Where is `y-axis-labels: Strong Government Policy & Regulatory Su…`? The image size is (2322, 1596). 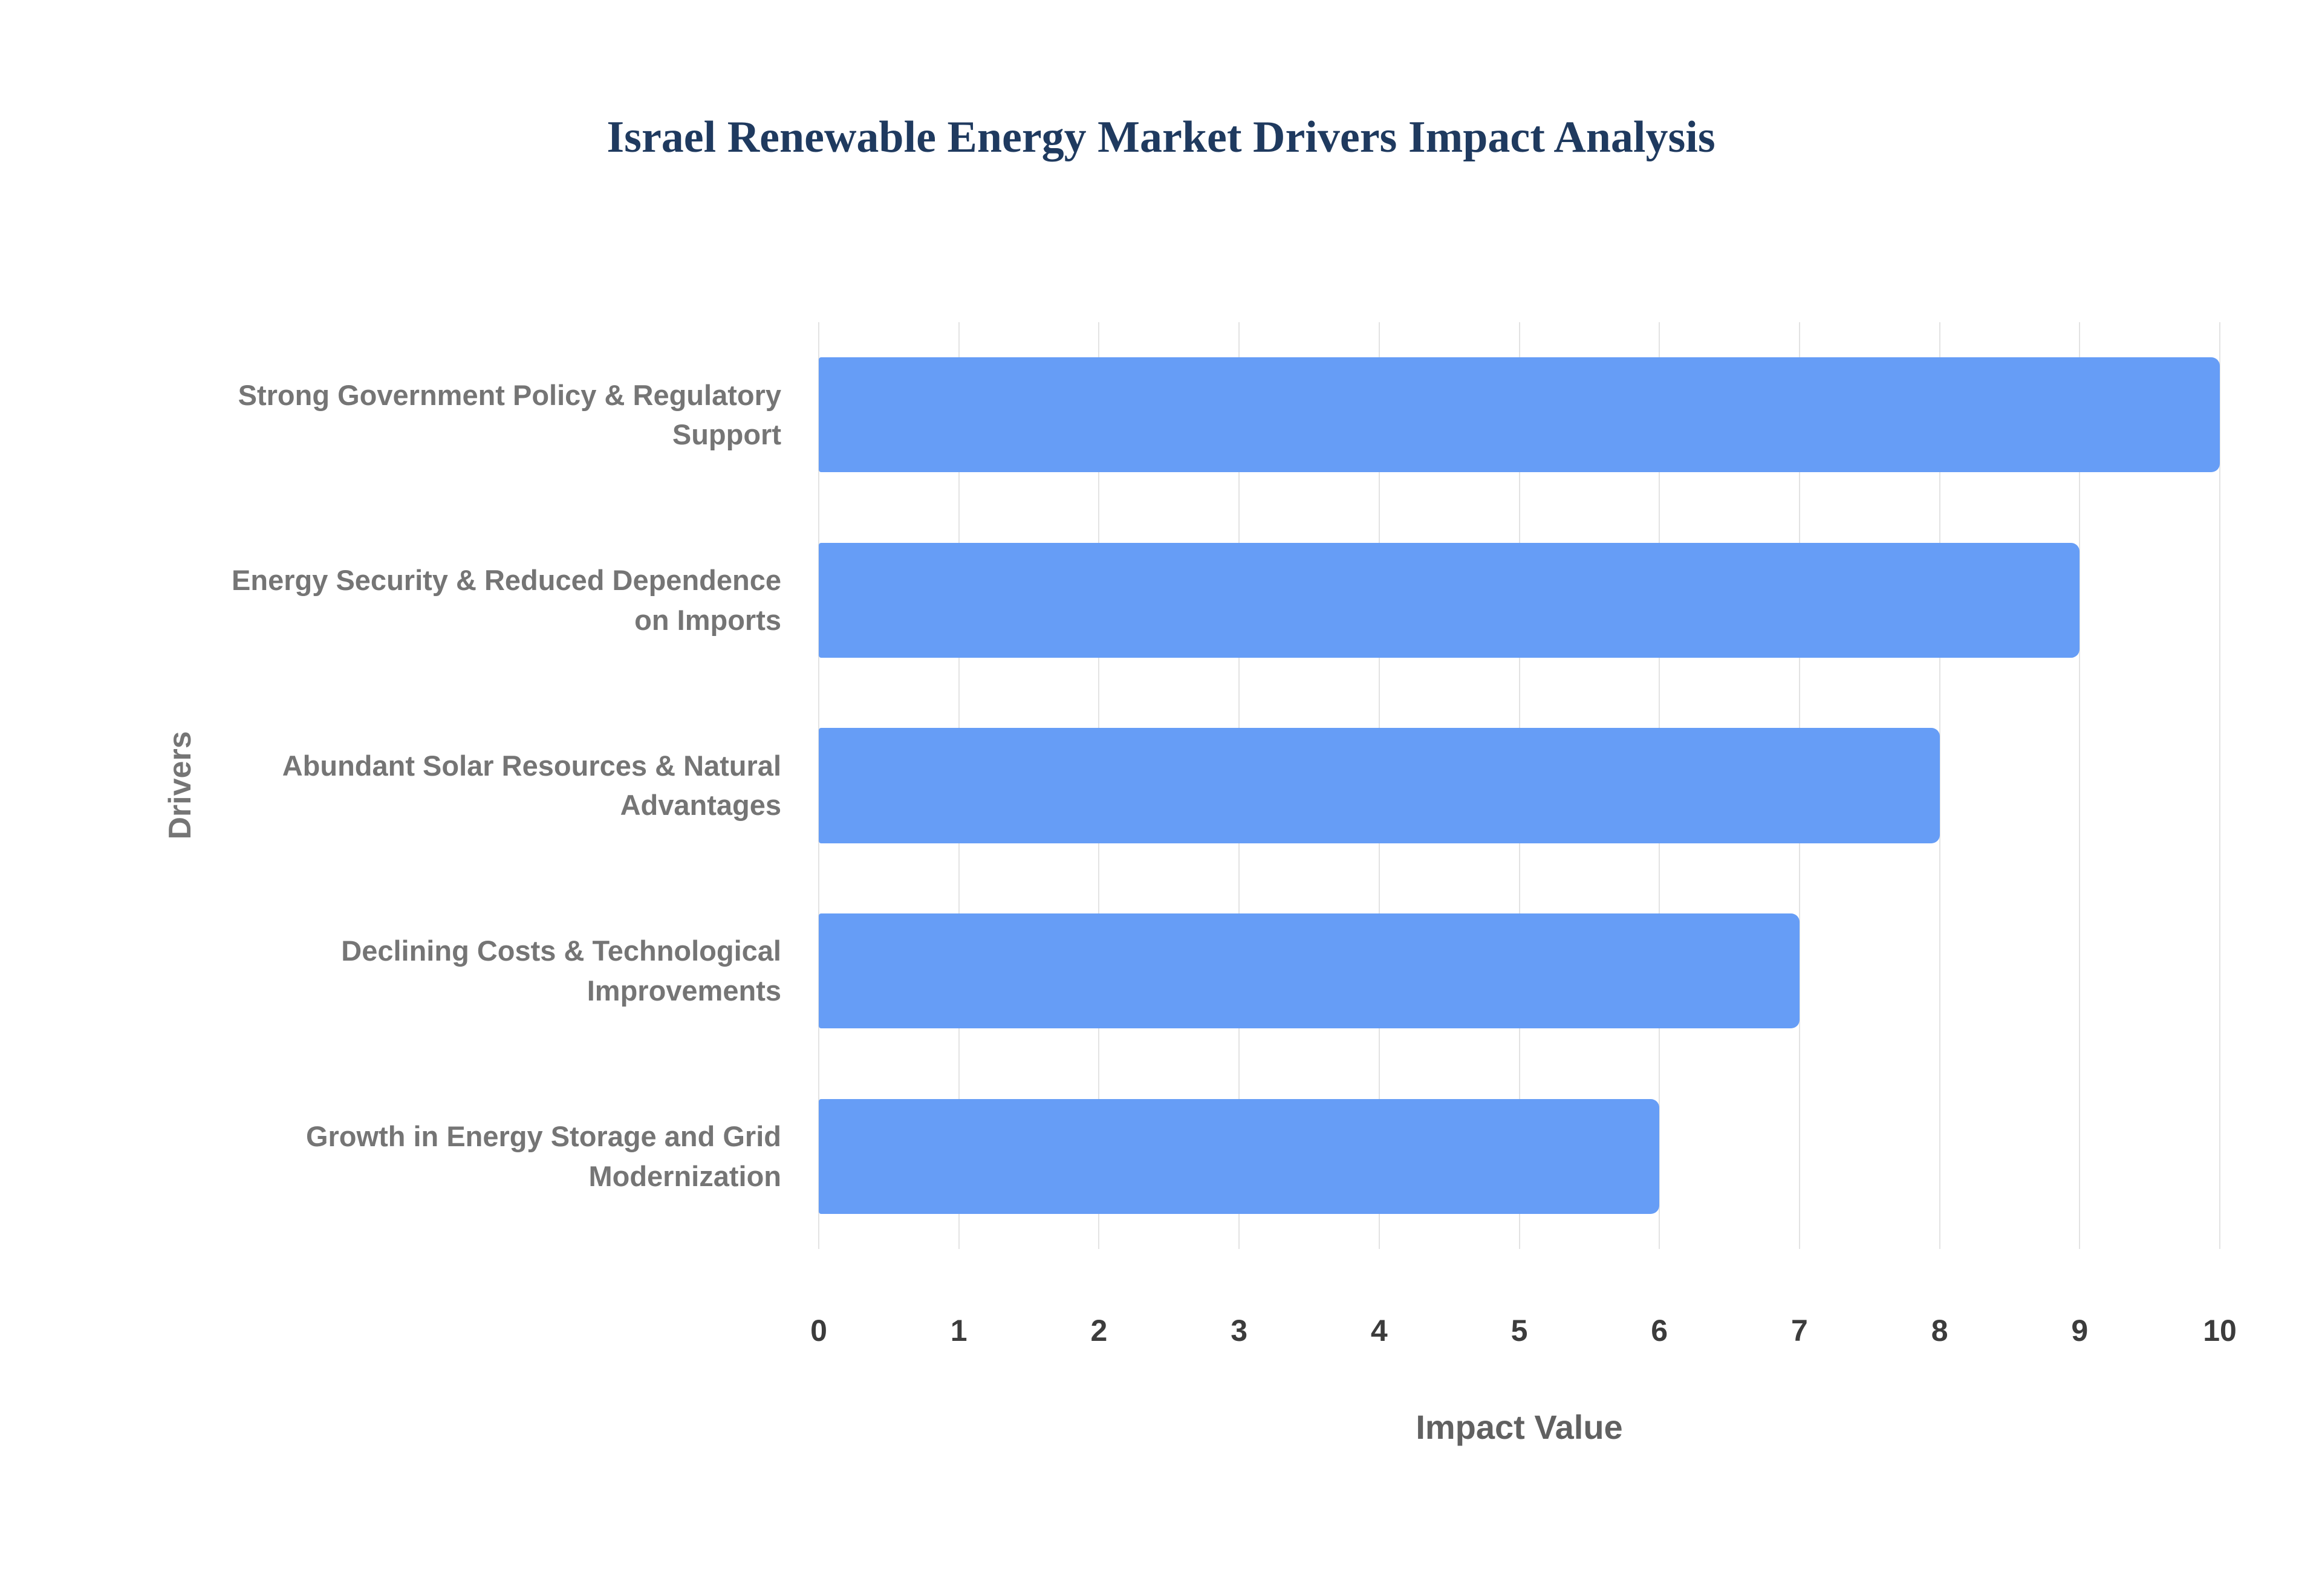 y-axis-labels: Strong Government Policy & Regulatory Su… is located at coordinates (506, 785).